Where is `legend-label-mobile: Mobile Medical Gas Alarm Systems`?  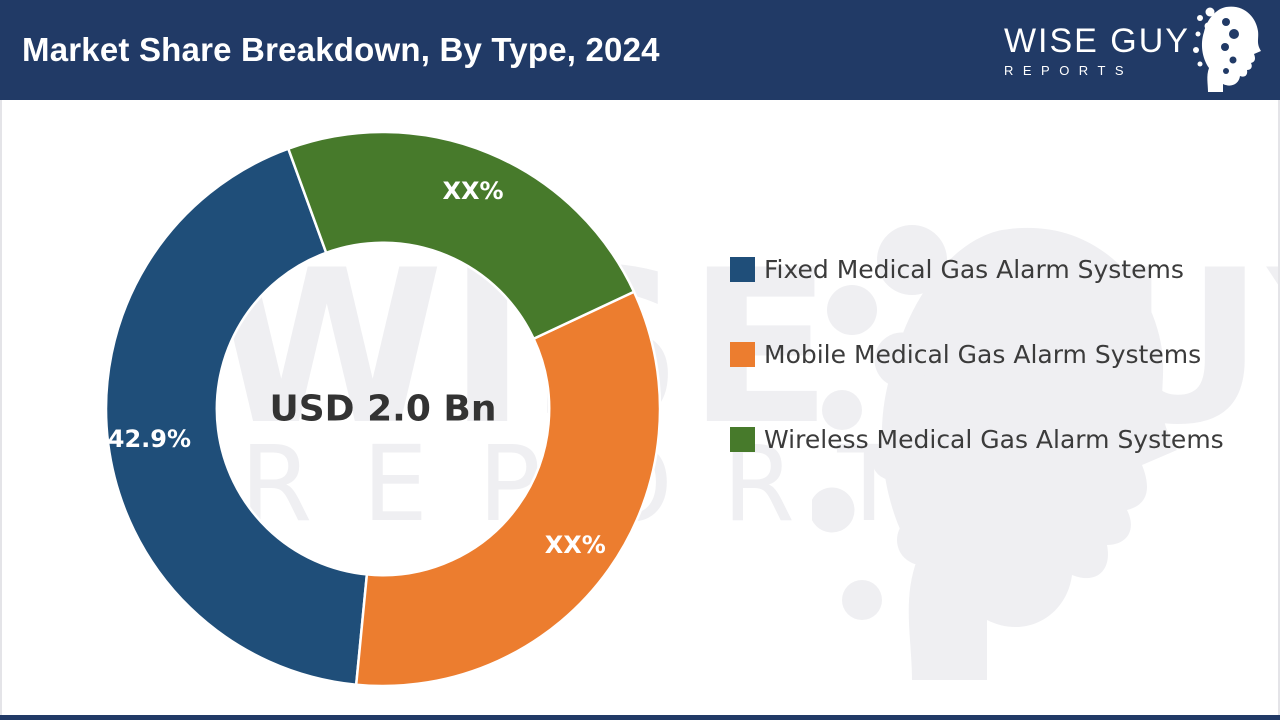
legend-label-mobile: Mobile Medical Gas Alarm Systems is located at coordinates (983, 354).